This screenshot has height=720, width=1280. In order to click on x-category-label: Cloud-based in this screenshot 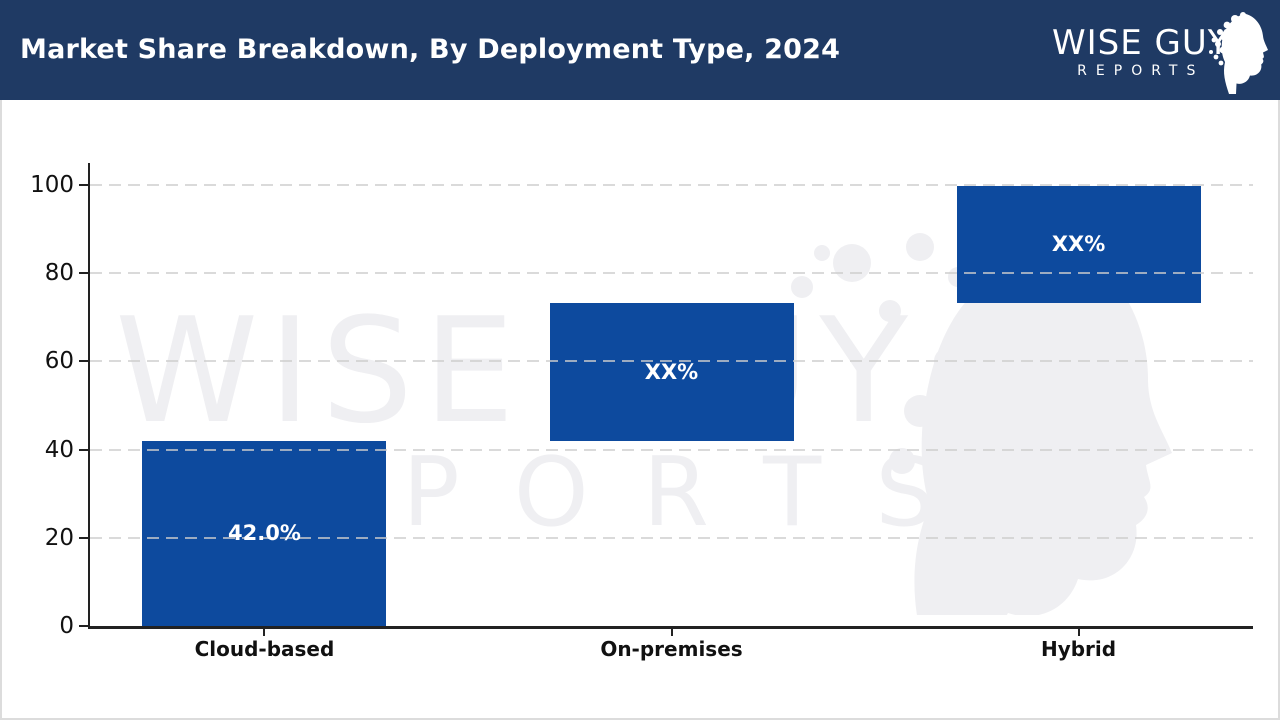, I will do `click(264, 649)`.